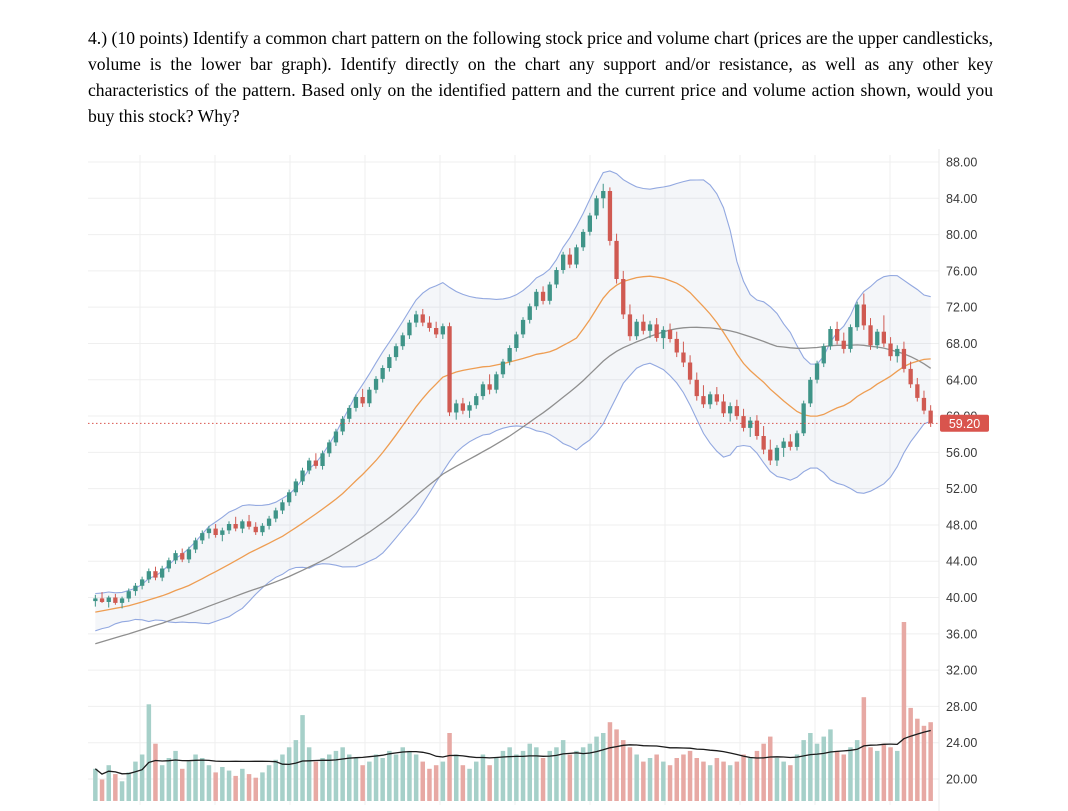 This screenshot has width=1068, height=811. I want to click on price-axis-tick: 76.00, so click(961, 272).